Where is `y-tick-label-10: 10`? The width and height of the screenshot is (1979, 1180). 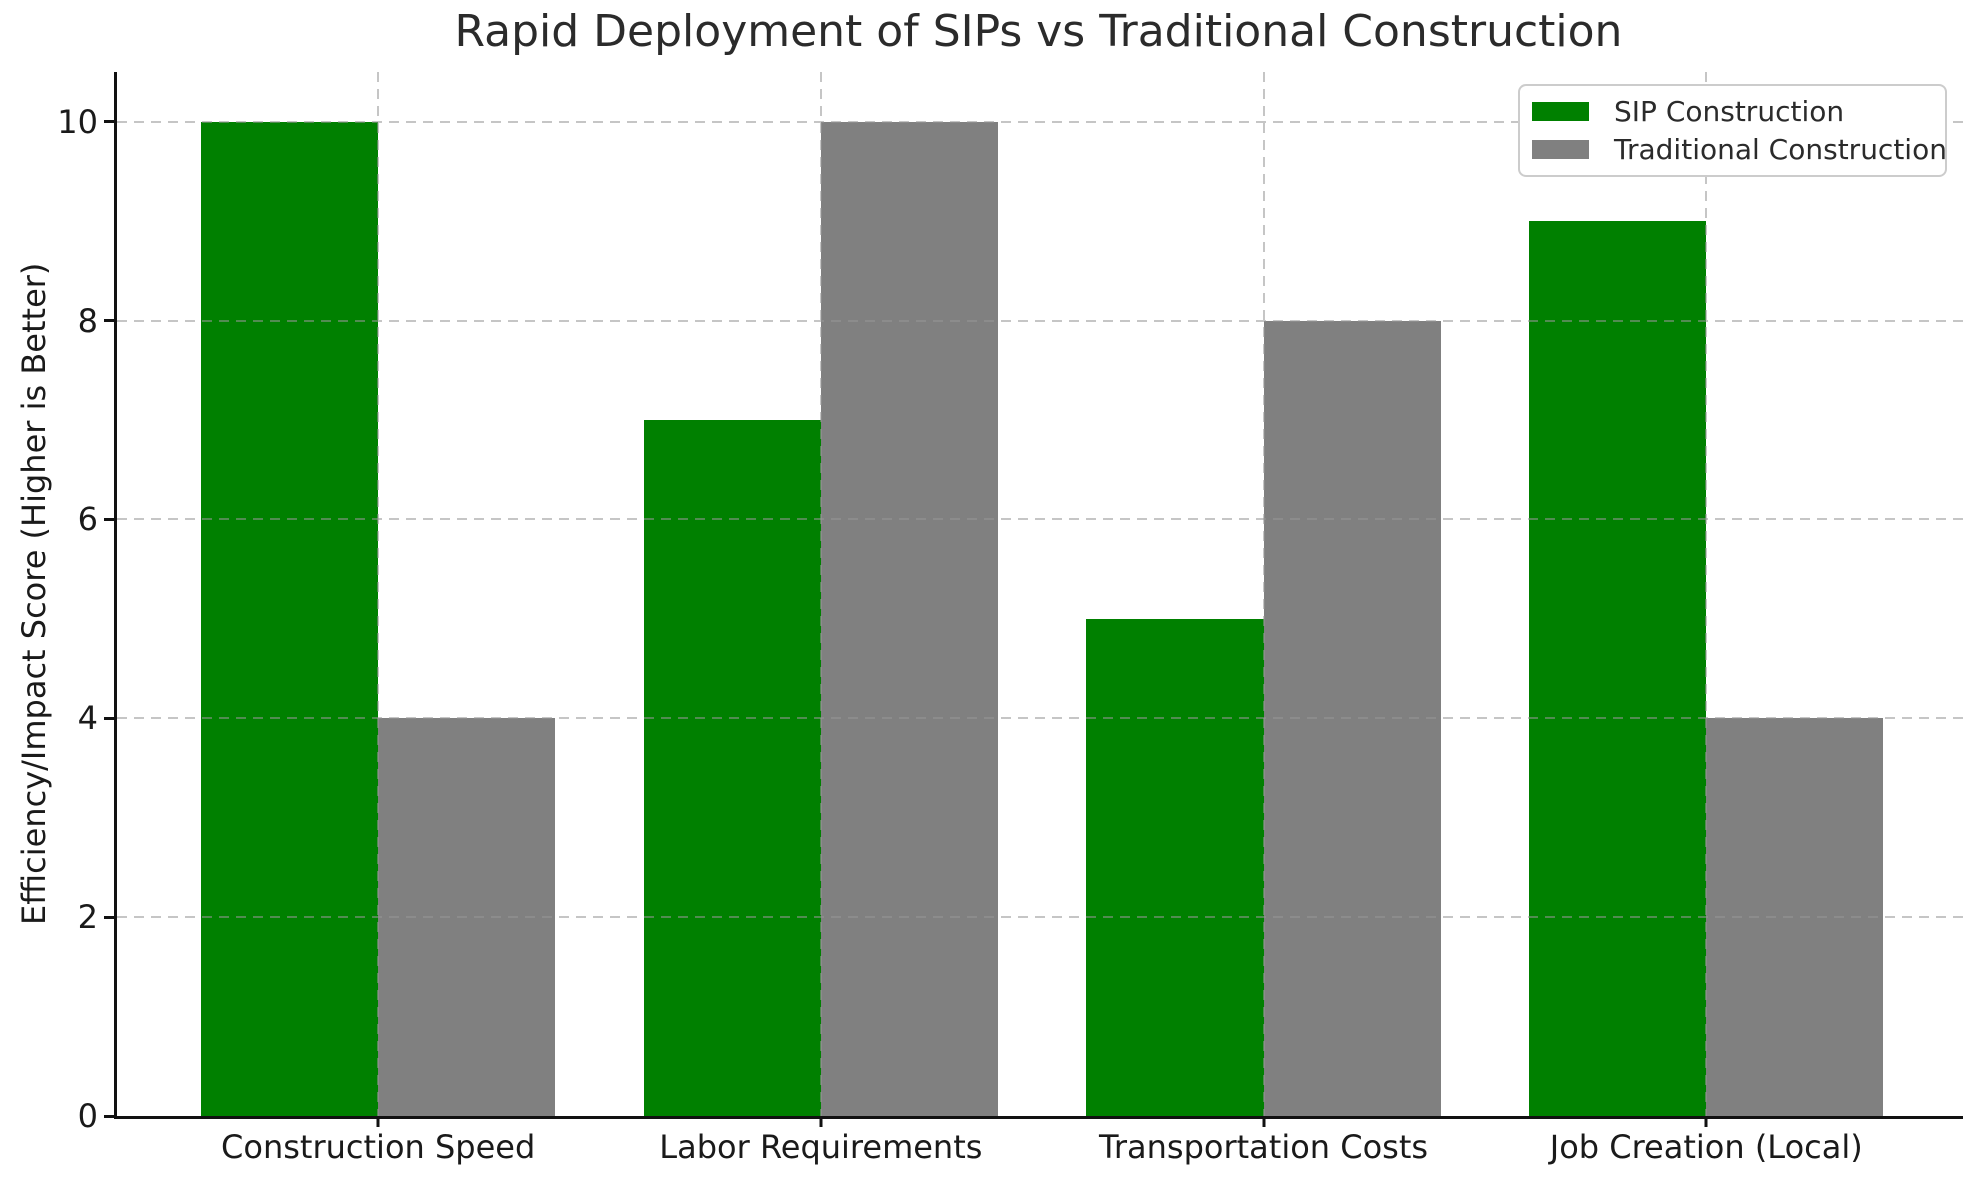
y-tick-label-10: 10 is located at coordinates (77, 121).